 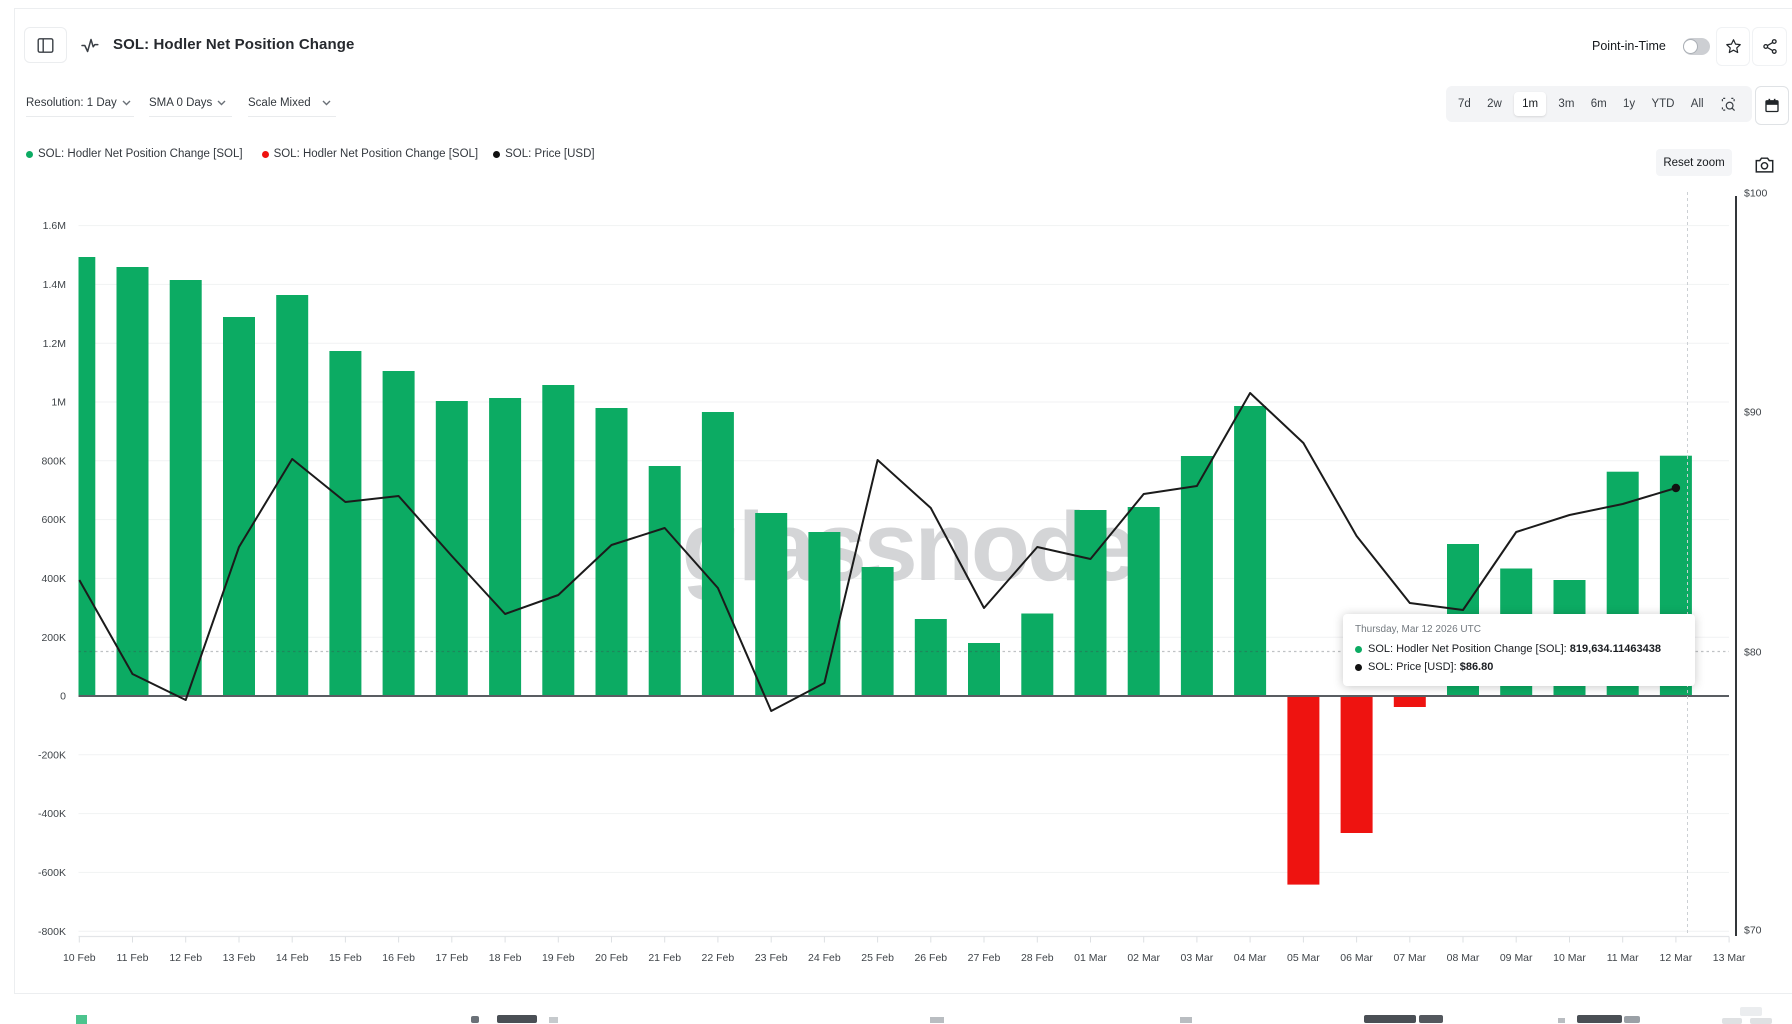 What do you see at coordinates (239, 958) in the screenshot?
I see `svg-text: 13 Feb` at bounding box center [239, 958].